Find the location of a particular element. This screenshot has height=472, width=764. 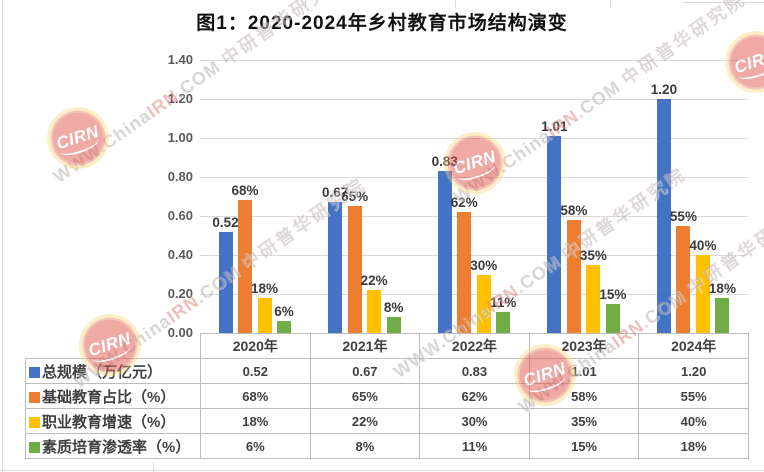

bar-value-label: 40% is located at coordinates (703, 245).